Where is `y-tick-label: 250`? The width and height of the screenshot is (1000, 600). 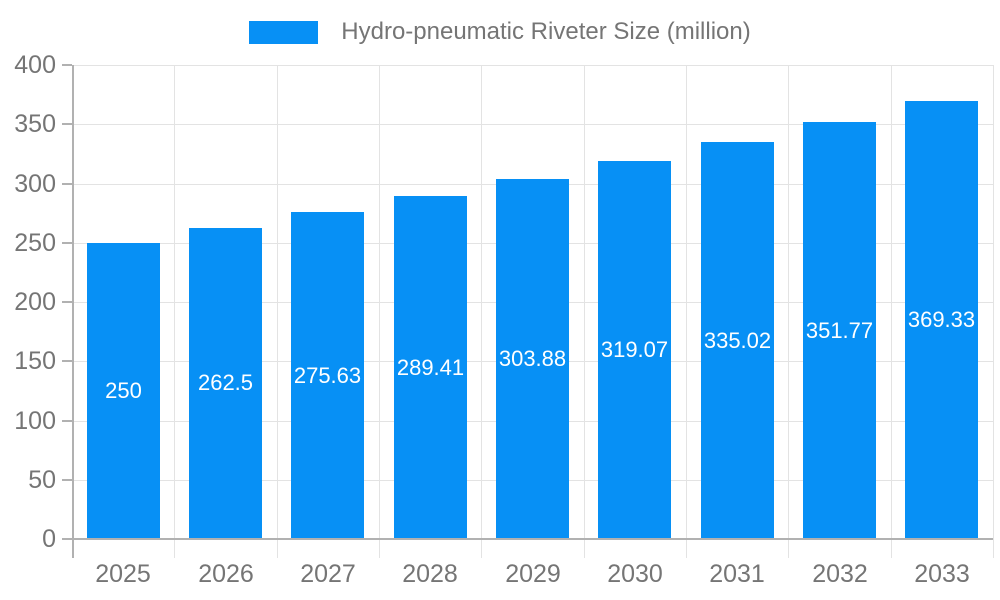 y-tick-label: 250 is located at coordinates (35, 243).